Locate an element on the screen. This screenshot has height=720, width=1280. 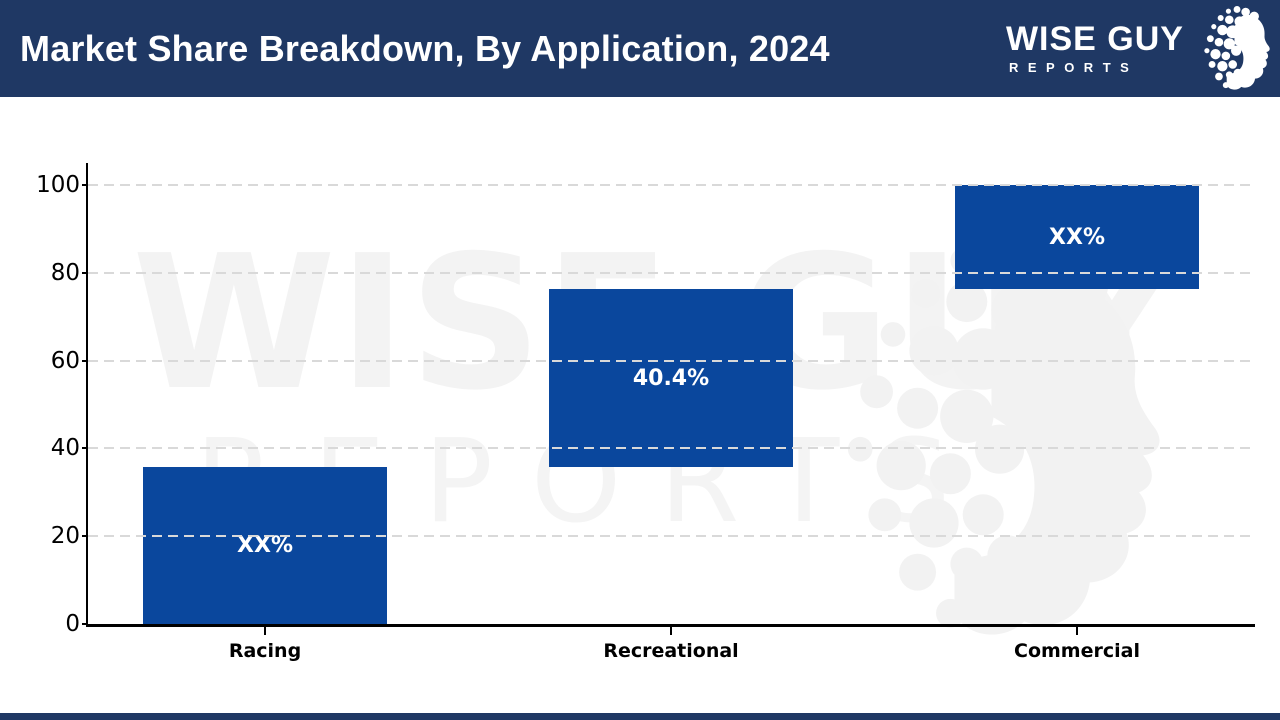
x-axis-label: Racing is located at coordinates (265, 651).